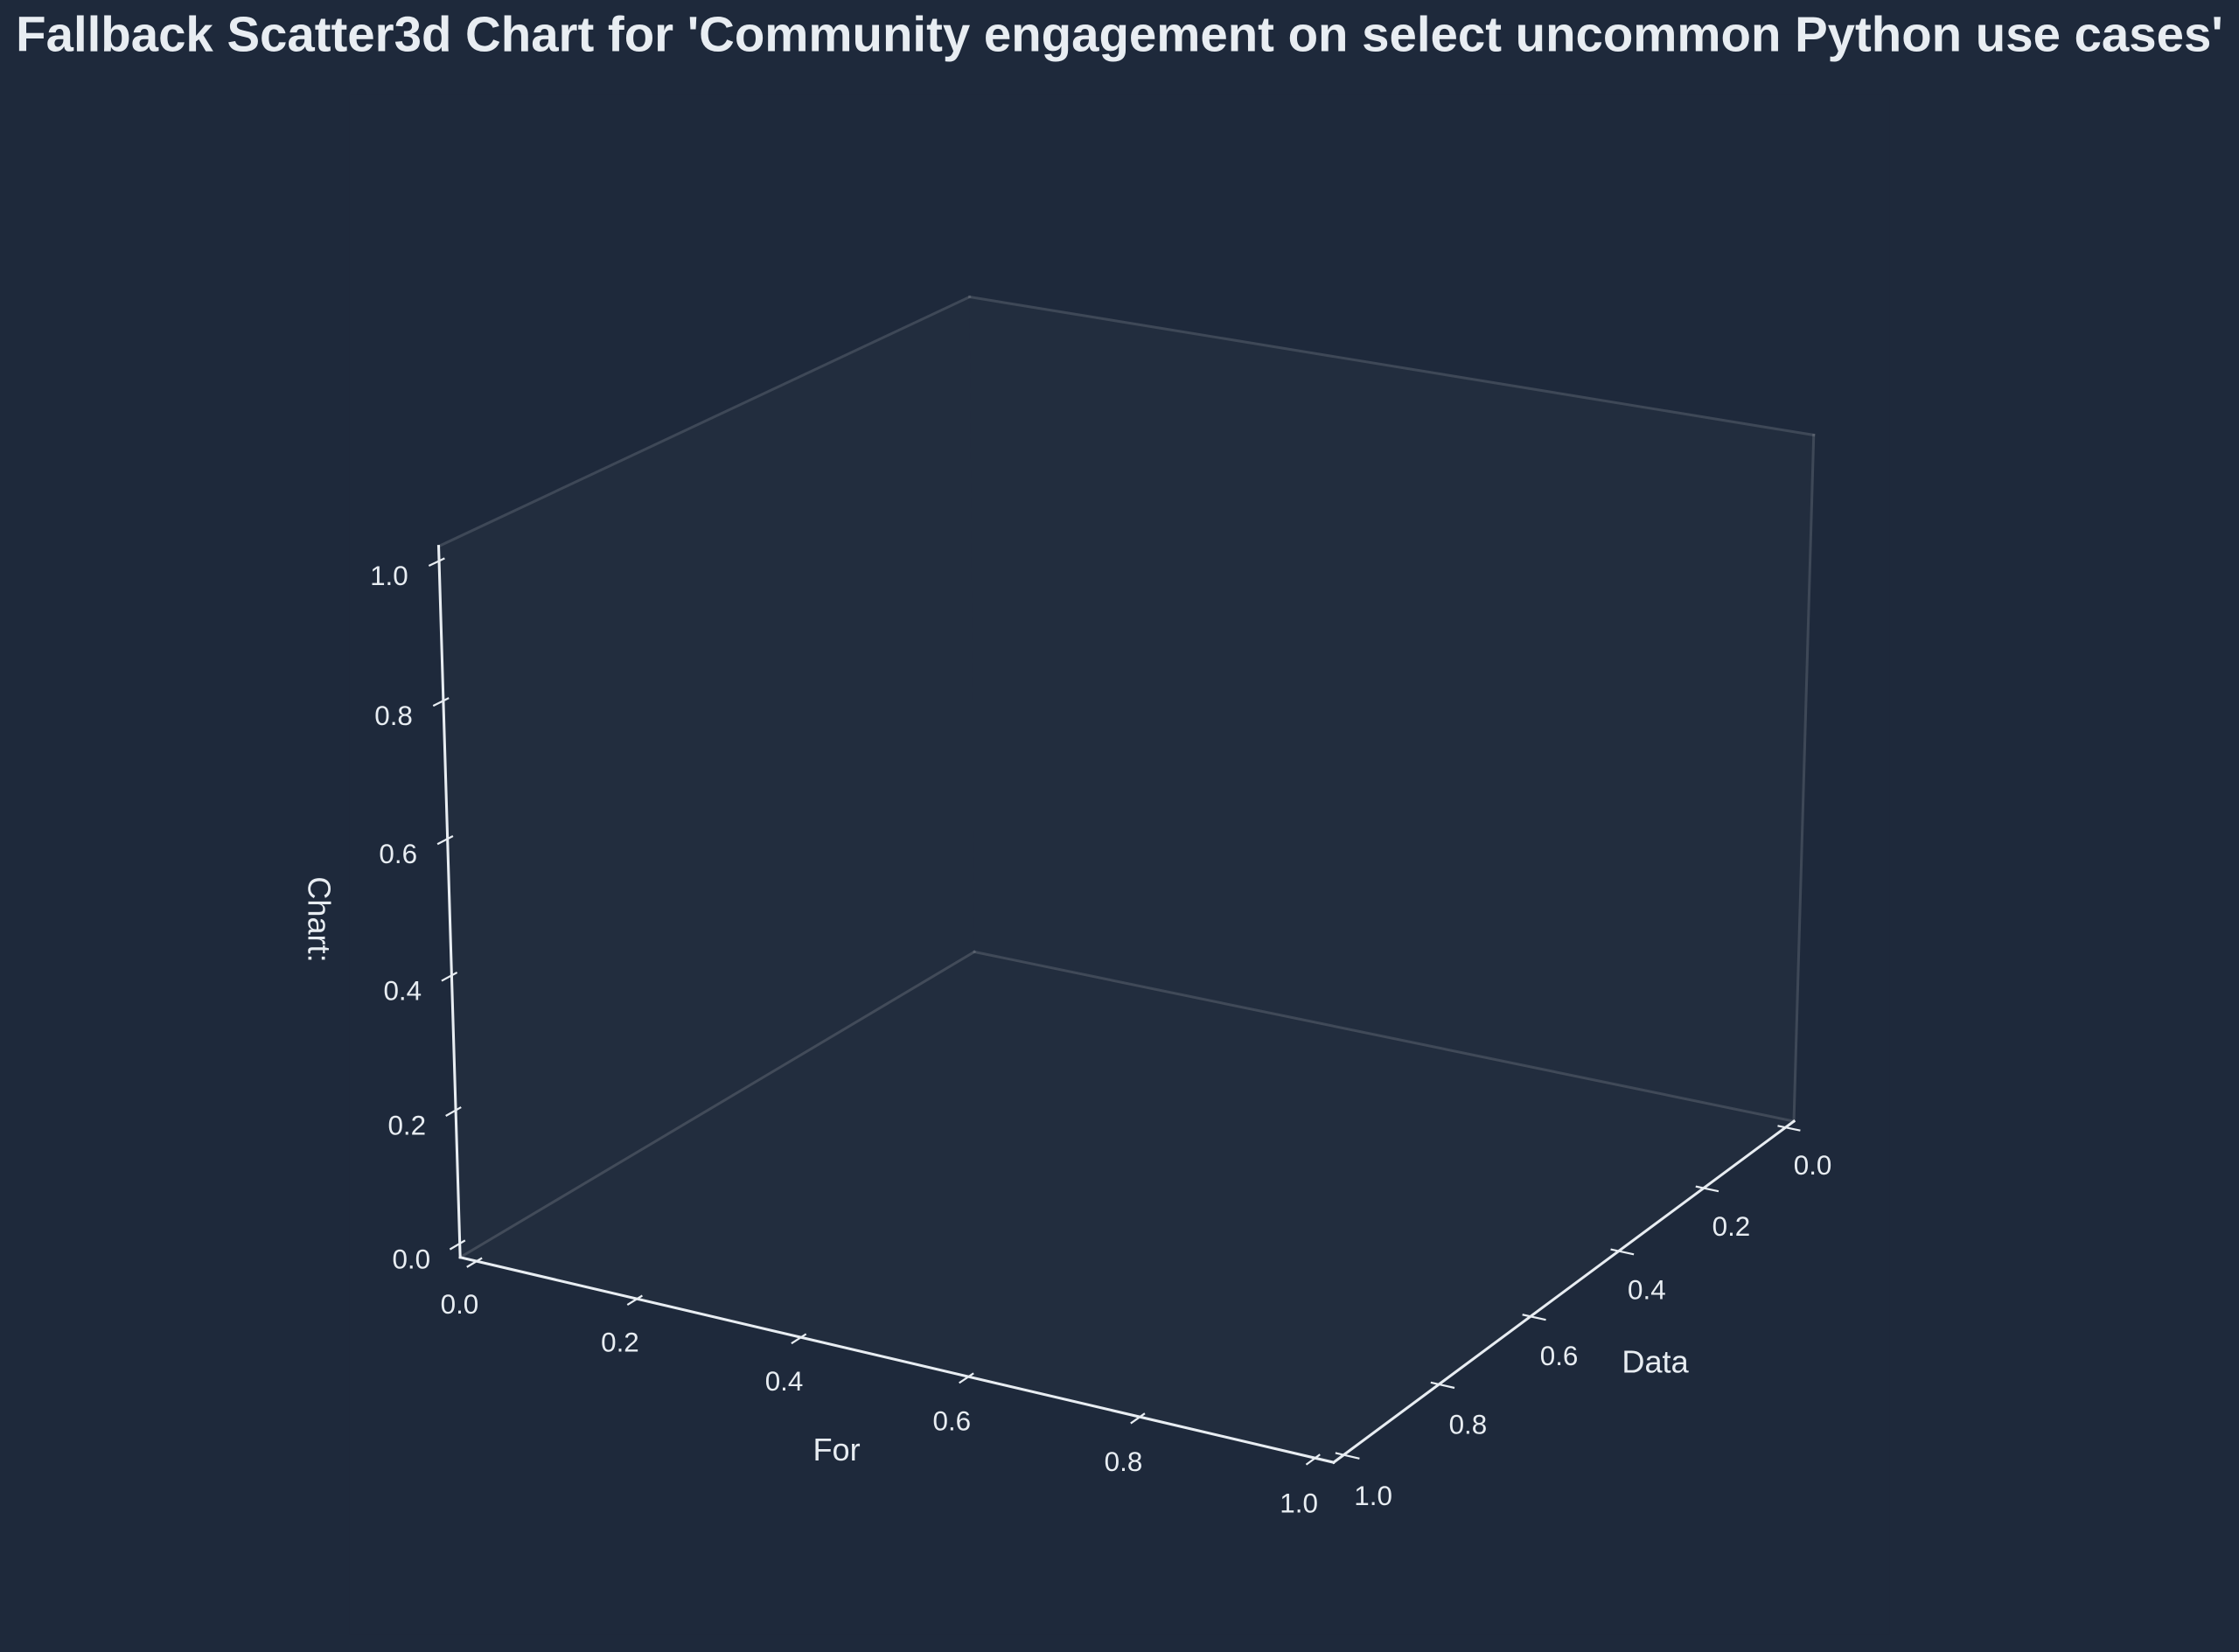 This screenshot has height=1652, width=2239. Describe the element at coordinates (836, 1449) in the screenshot. I see `svg-text: For` at that location.